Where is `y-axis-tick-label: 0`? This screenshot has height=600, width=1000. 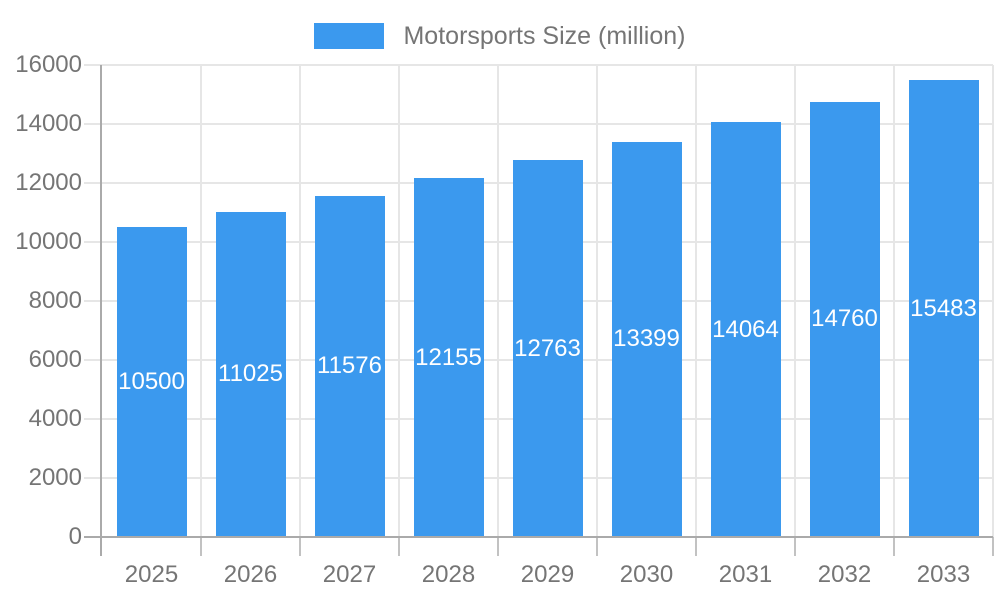
y-axis-tick-label: 0 is located at coordinates (75, 536).